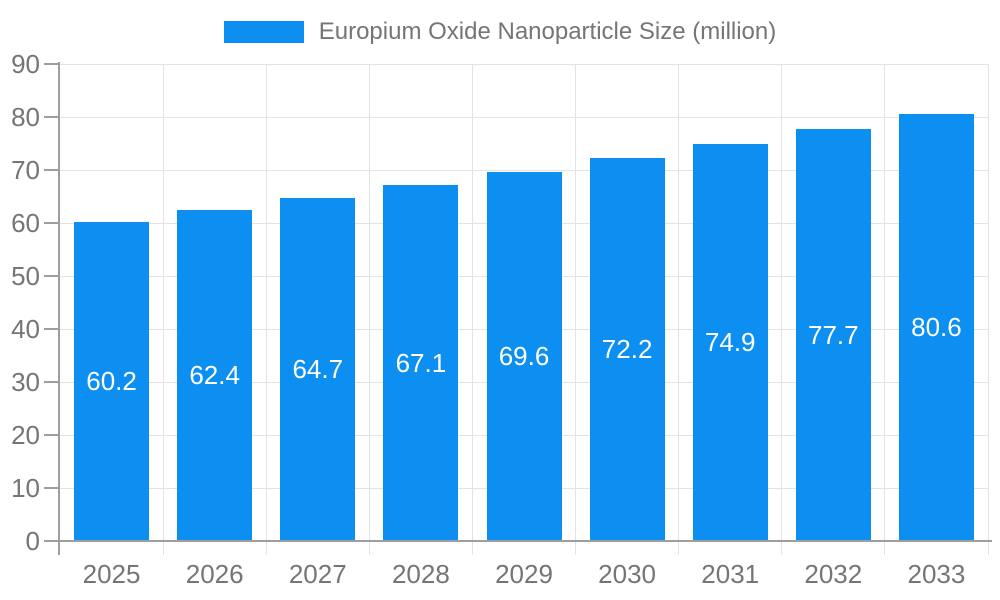 This screenshot has height=600, width=1000. I want to click on x-axis-tick-label: 2031, so click(730, 574).